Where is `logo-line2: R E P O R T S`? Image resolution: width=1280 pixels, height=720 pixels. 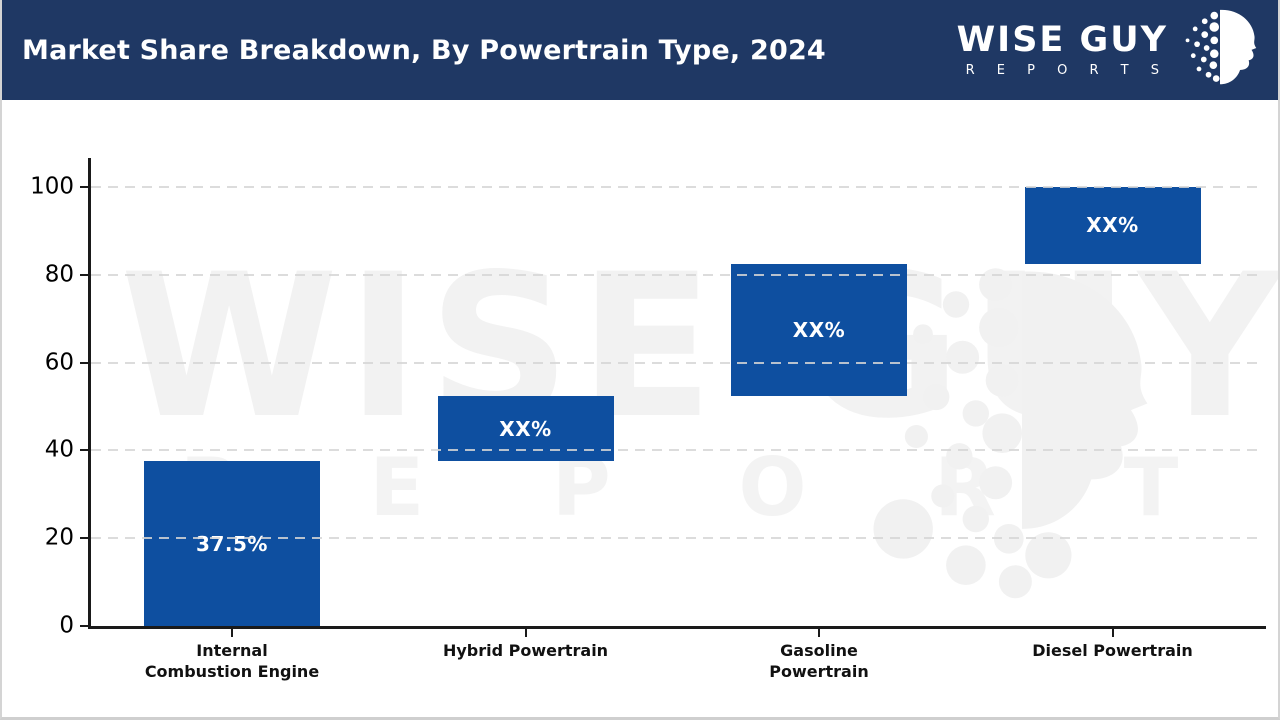 logo-line2: R E P O R T S is located at coordinates (1066, 70).